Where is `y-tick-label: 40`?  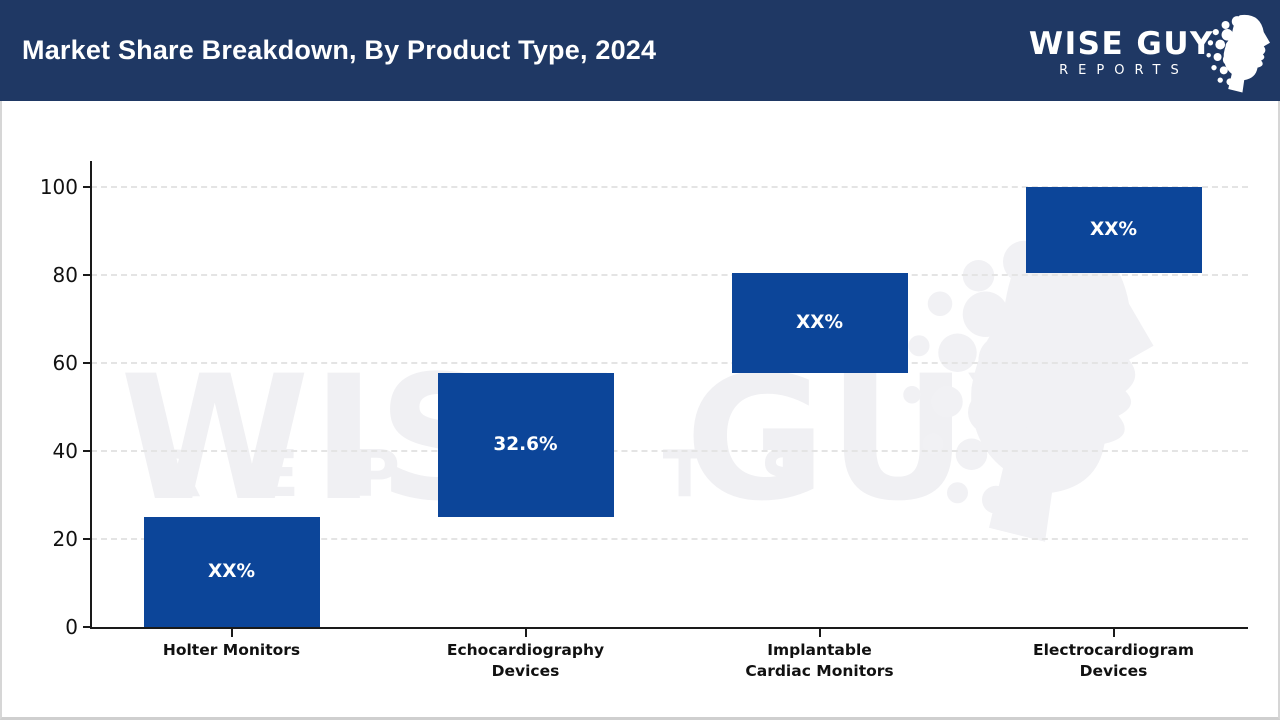
y-tick-label: 40 is located at coordinates (65, 450).